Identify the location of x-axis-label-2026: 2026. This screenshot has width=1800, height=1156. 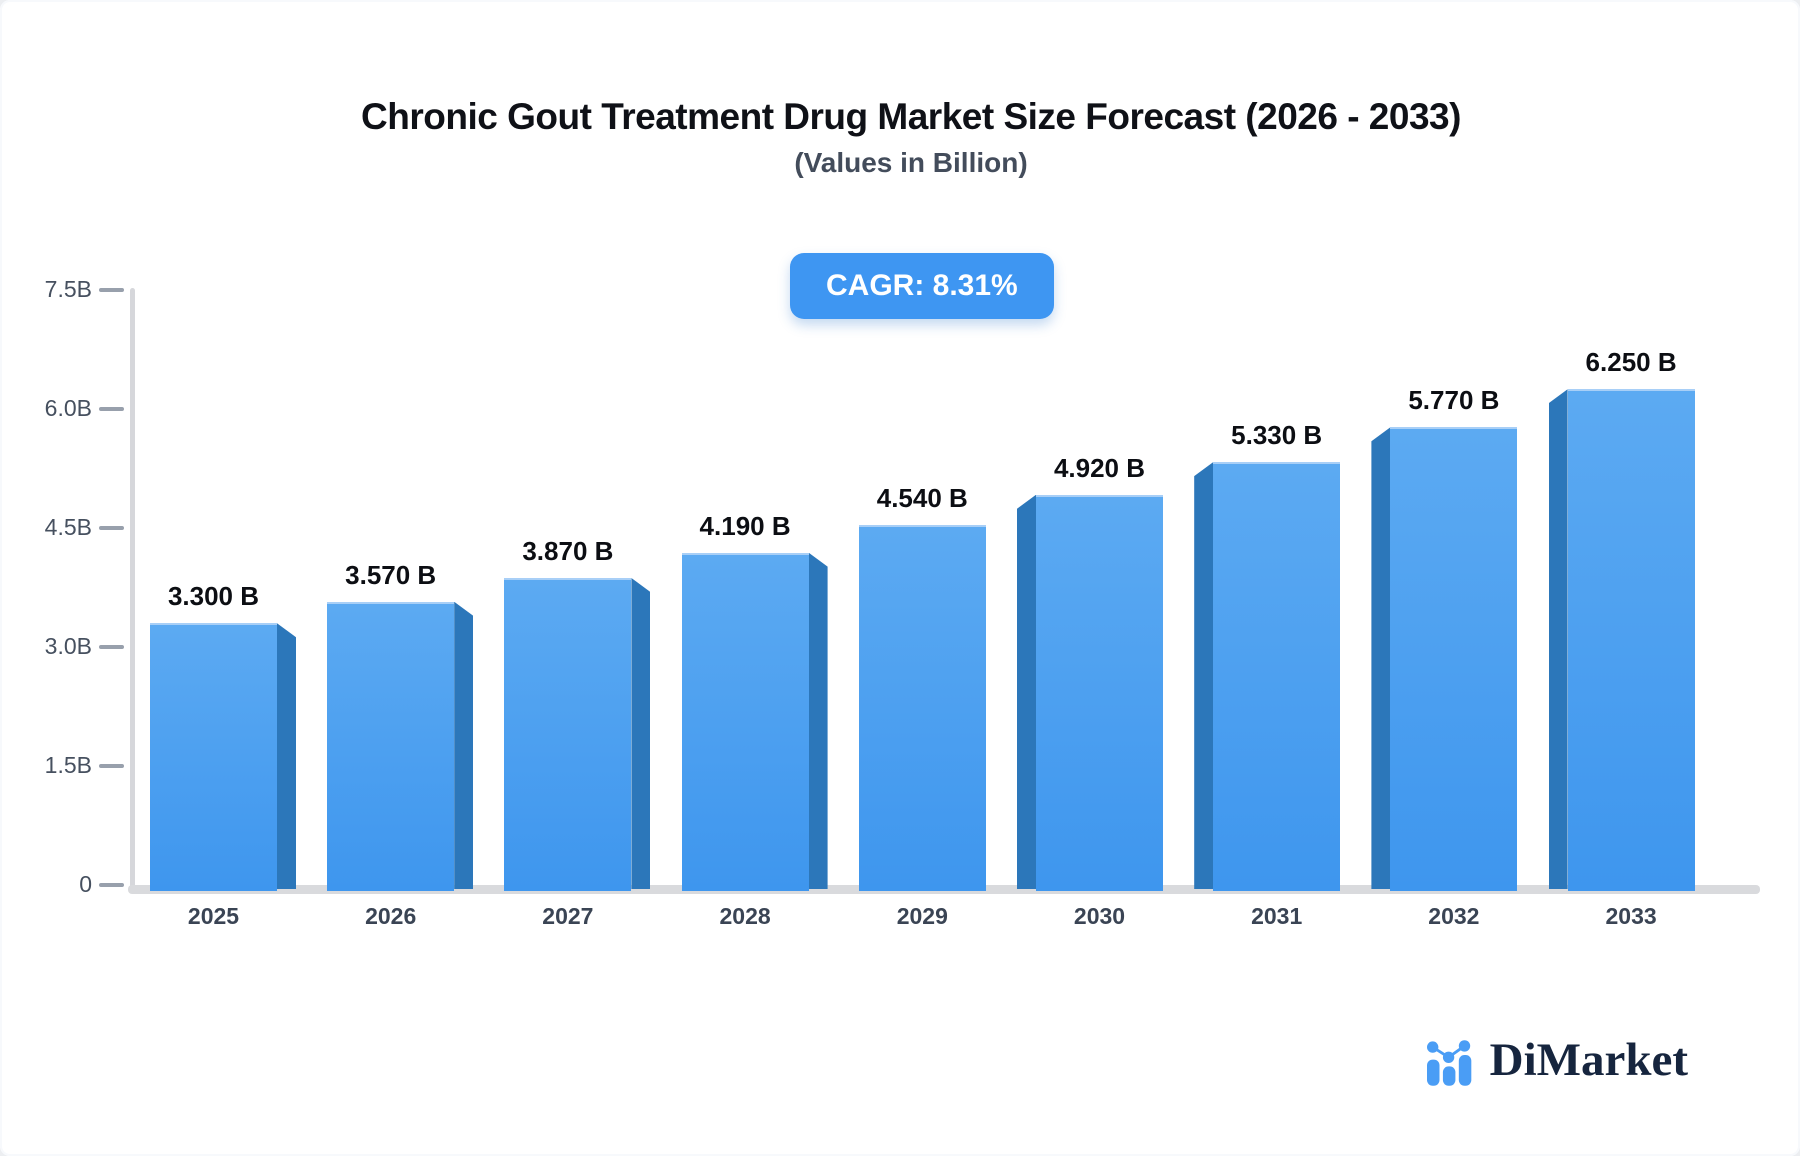
(391, 916).